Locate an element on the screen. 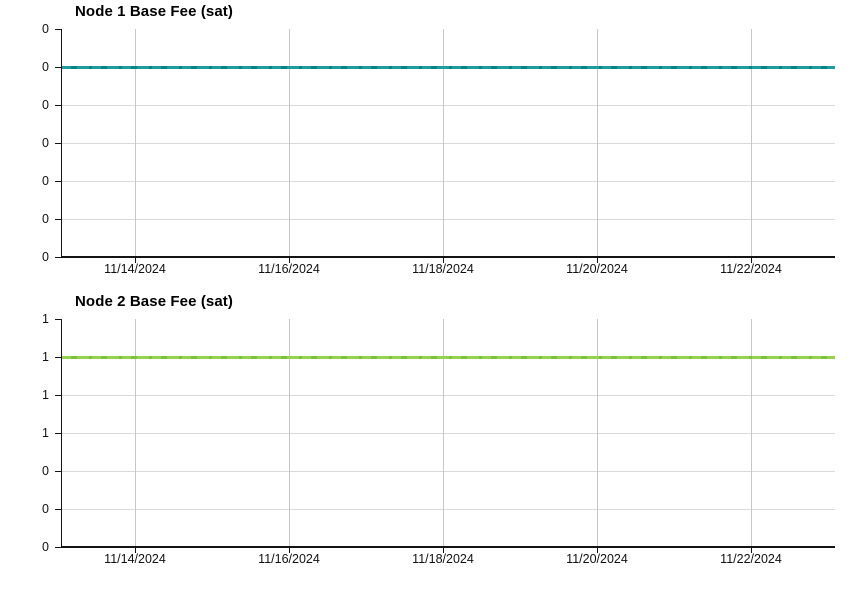  chart-title: Node 2 Base Fee (sat) is located at coordinates (154, 301).